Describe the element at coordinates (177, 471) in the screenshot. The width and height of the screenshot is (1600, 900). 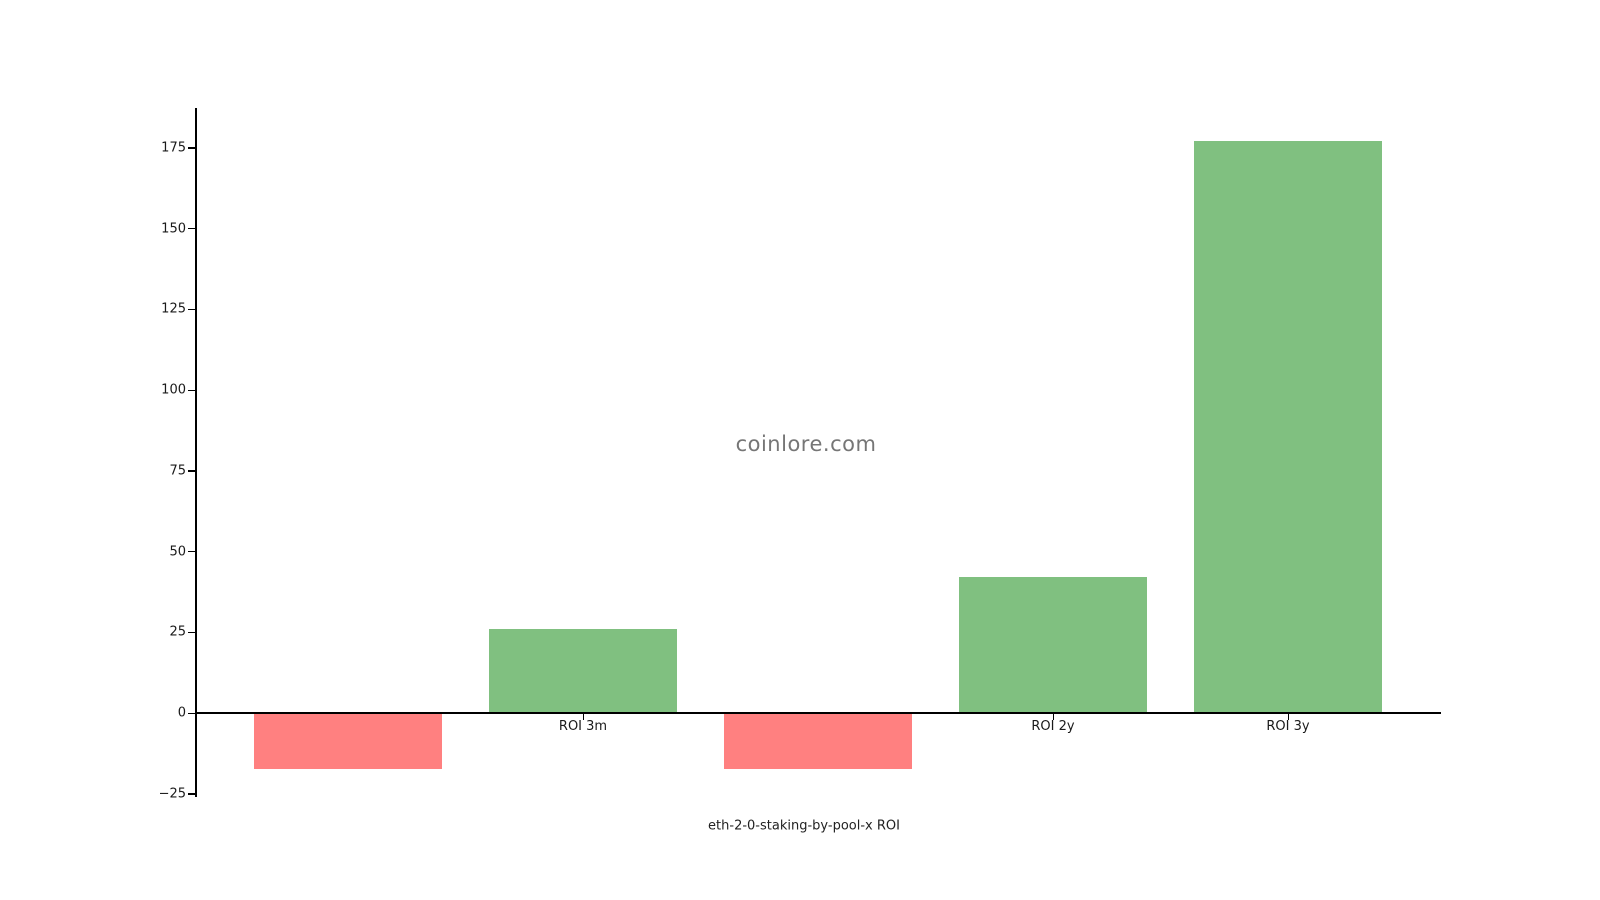
I see `y-tick-label: 75` at that location.